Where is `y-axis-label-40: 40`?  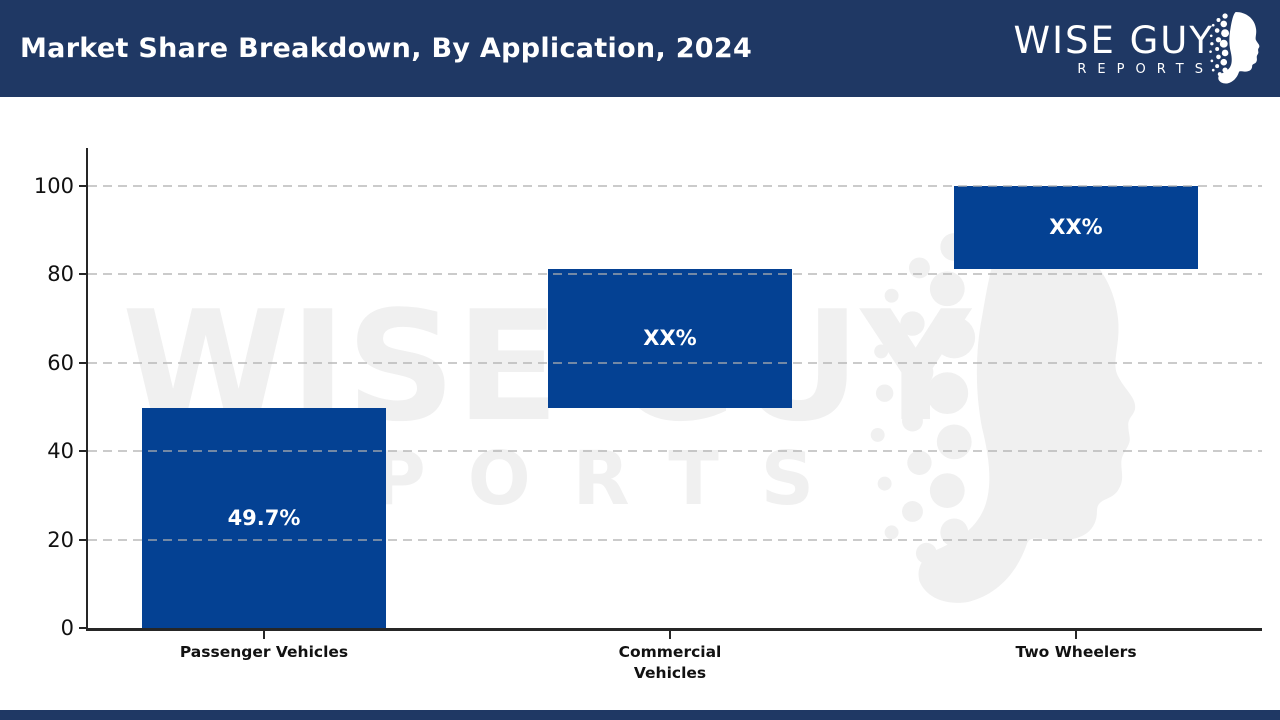 y-axis-label-40: 40 is located at coordinates (60, 451).